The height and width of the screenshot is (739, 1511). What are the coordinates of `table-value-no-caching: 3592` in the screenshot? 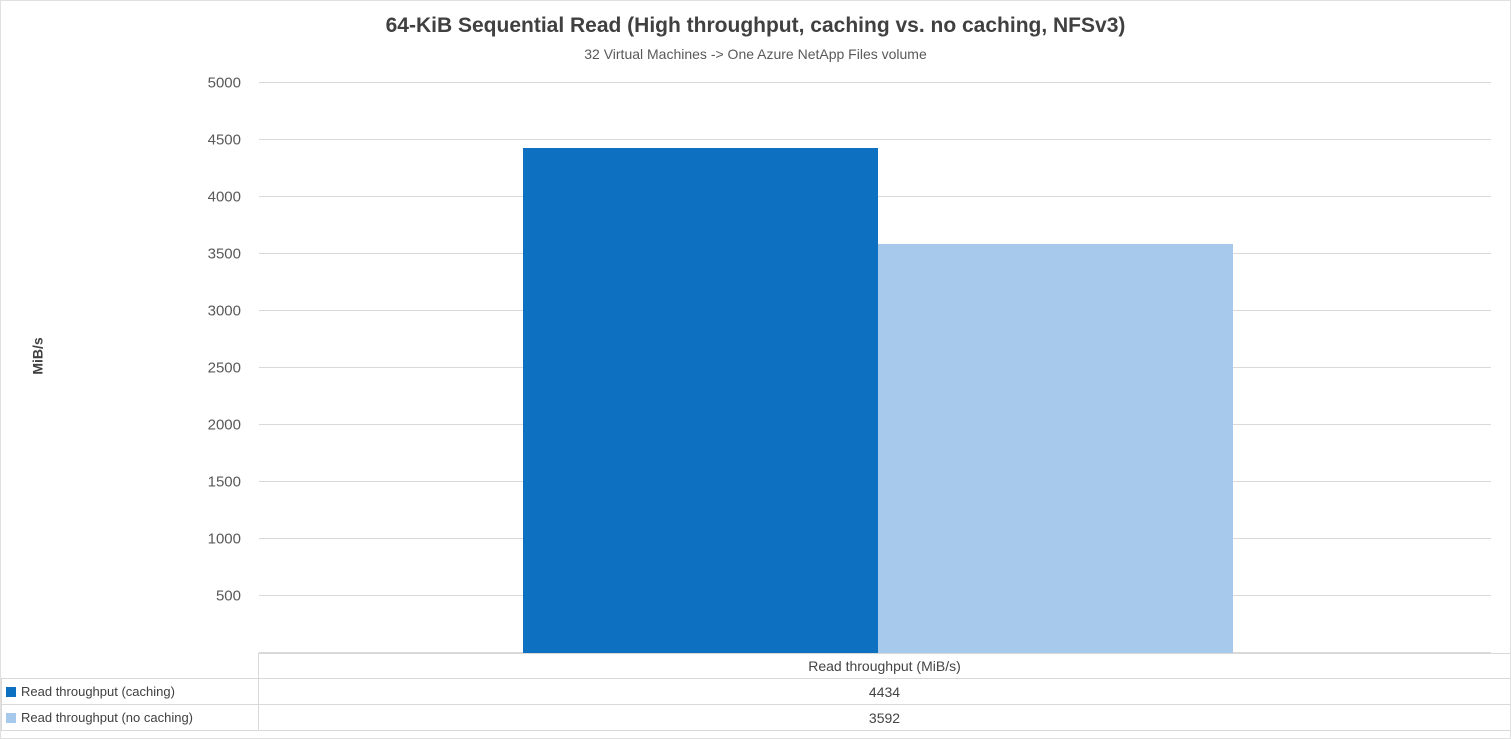 It's located at (884, 718).